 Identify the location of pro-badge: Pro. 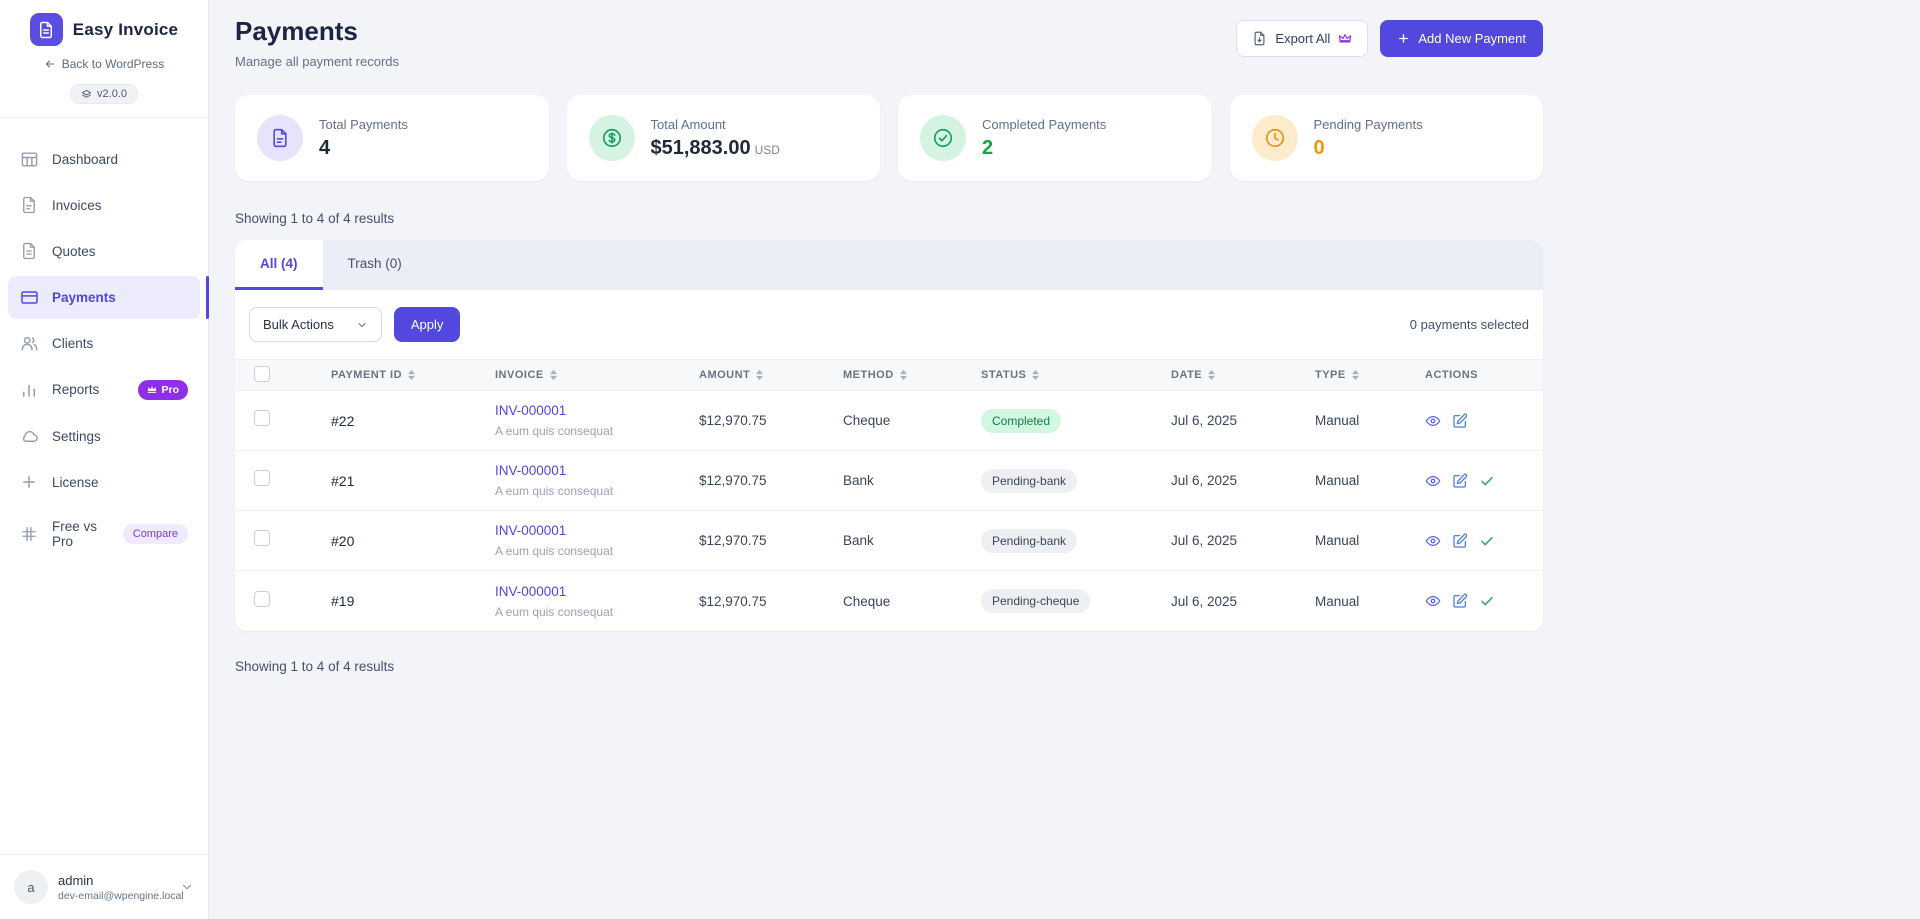
(163, 389).